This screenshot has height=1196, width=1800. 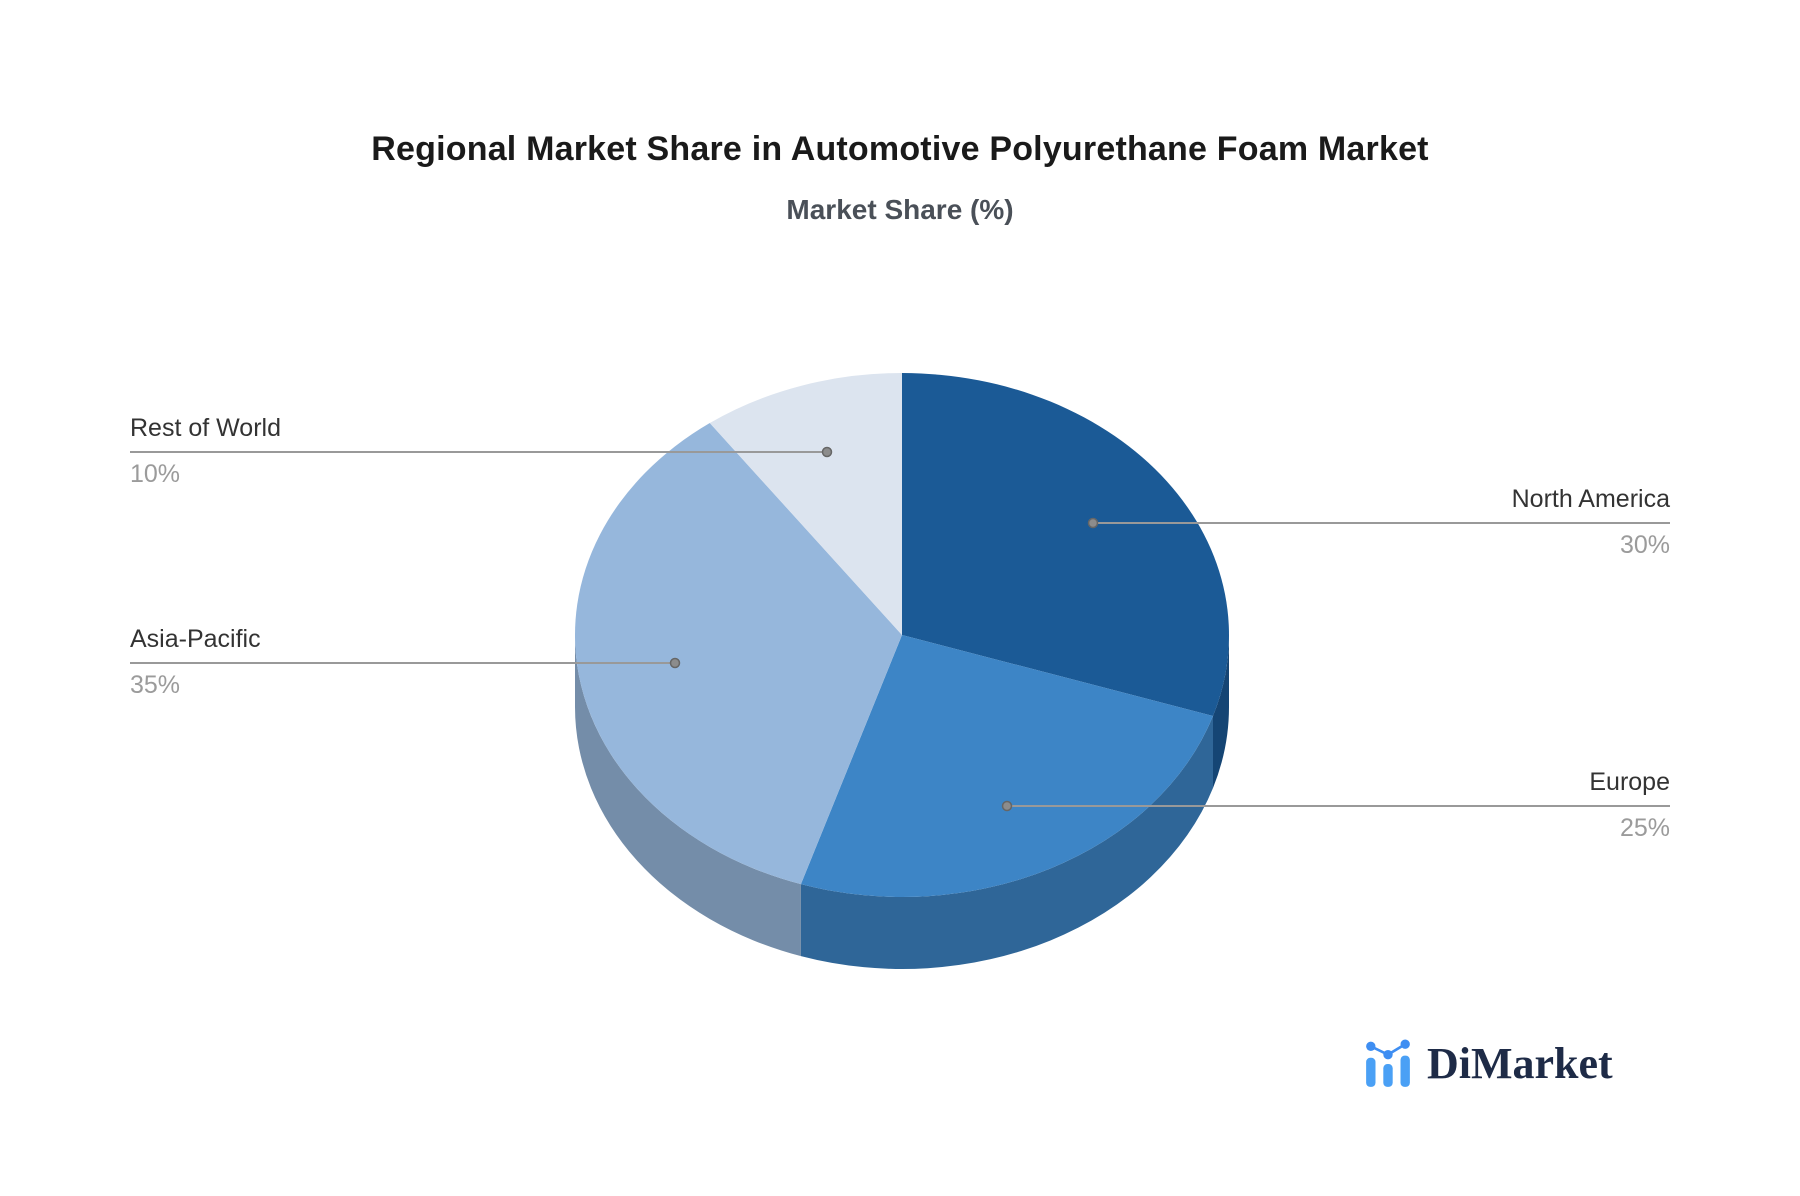 I want to click on leader-marker-north-america, so click(x=1093, y=523).